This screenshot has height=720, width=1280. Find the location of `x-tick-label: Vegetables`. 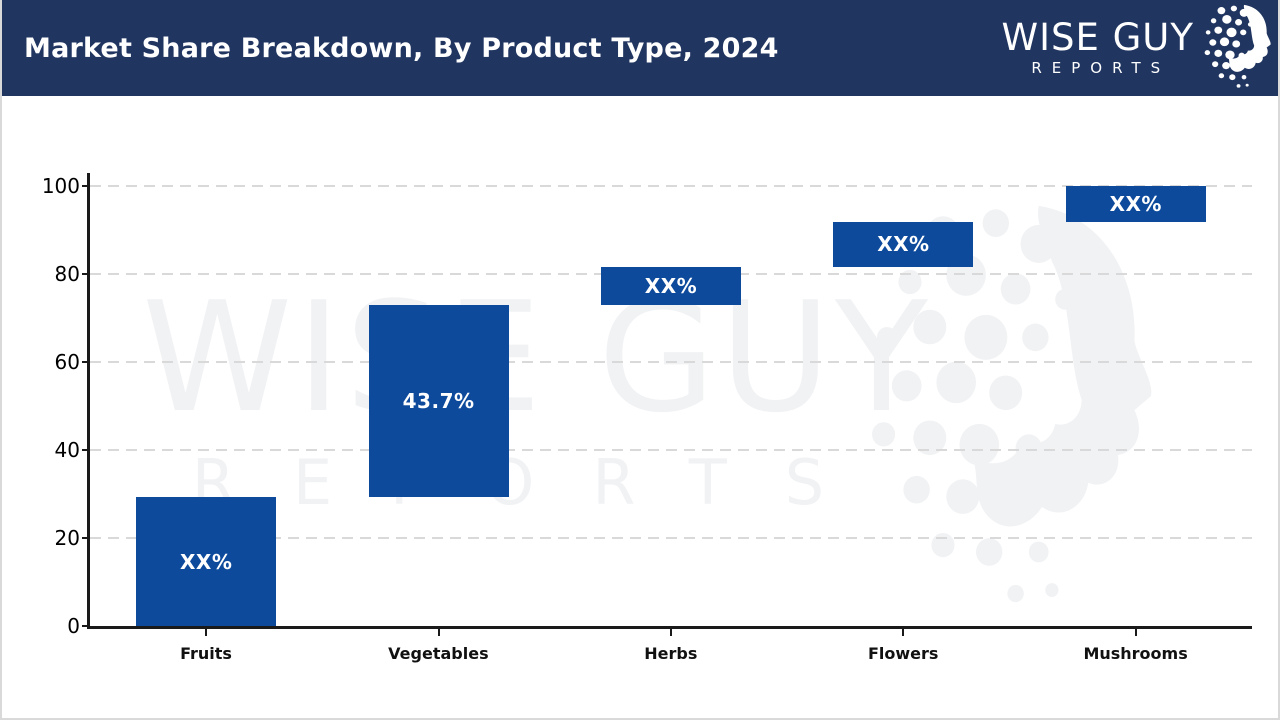

x-tick-label: Vegetables is located at coordinates (438, 653).